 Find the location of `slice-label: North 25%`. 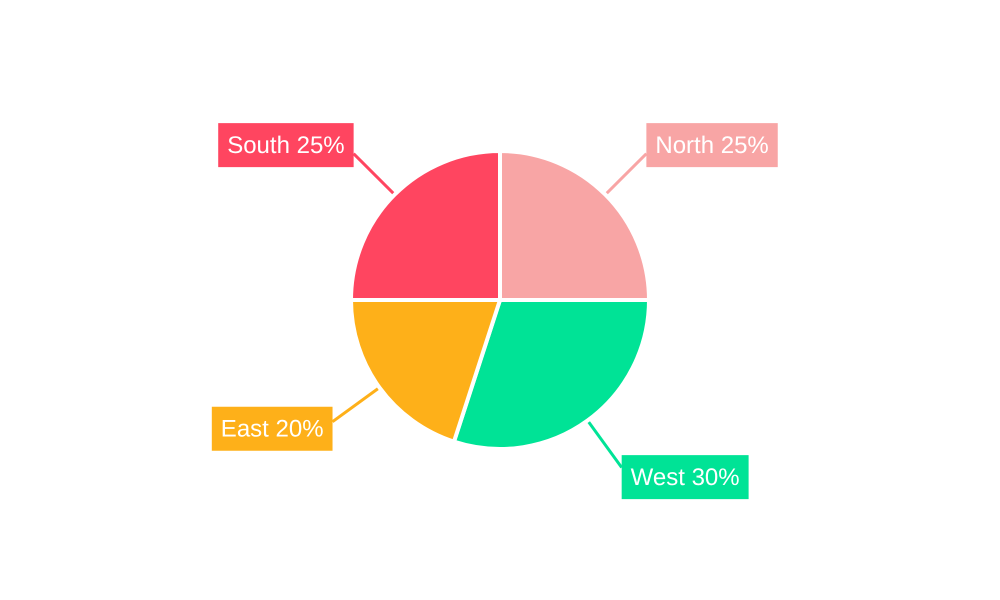

slice-label: North 25% is located at coordinates (712, 145).